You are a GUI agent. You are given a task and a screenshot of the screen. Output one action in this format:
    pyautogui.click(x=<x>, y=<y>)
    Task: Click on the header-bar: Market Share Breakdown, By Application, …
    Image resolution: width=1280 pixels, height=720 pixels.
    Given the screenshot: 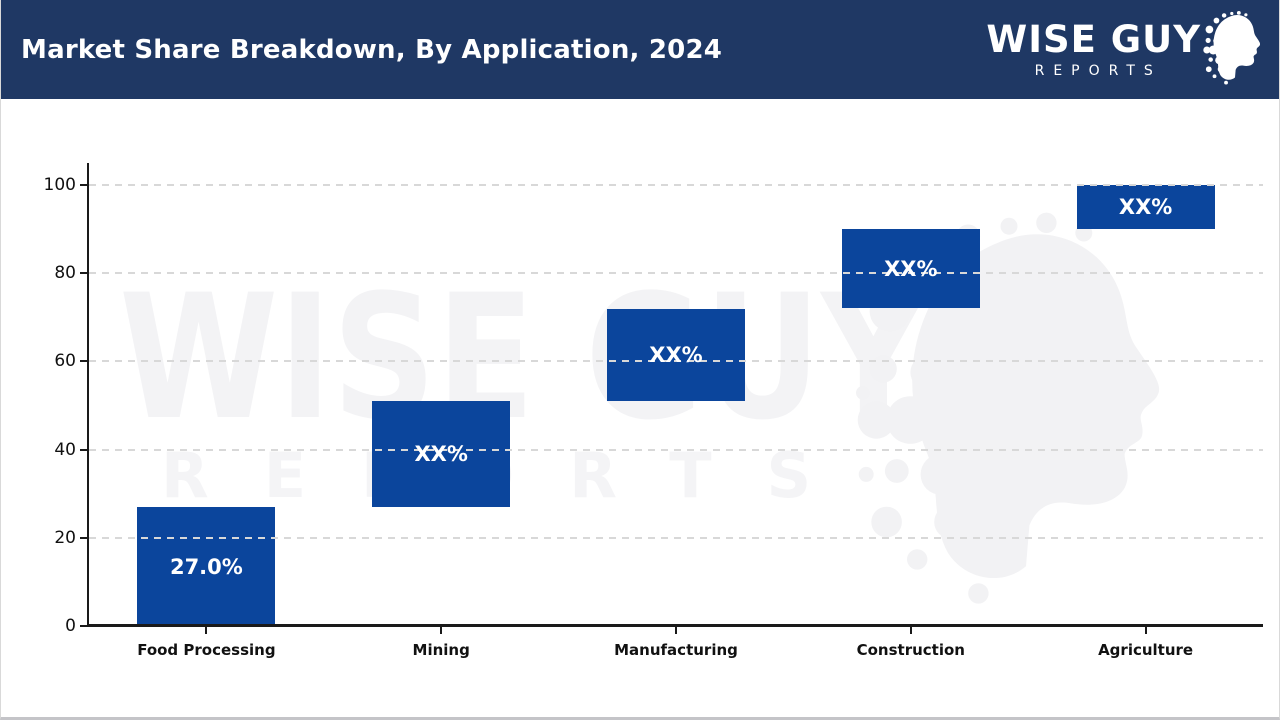 What is the action you would take?
    pyautogui.click(x=640, y=49)
    